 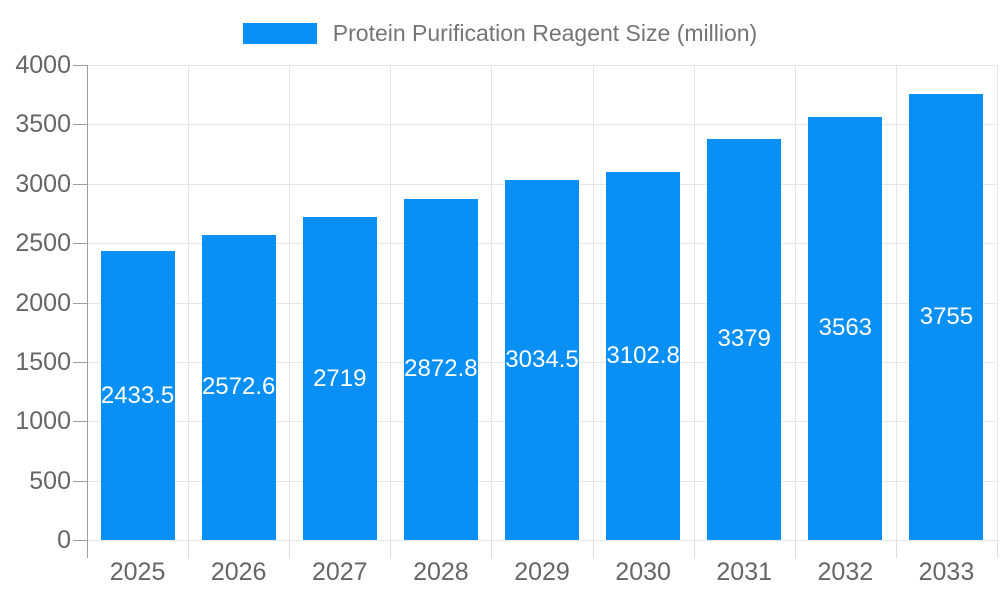 I want to click on bar-2026, so click(x=238, y=387).